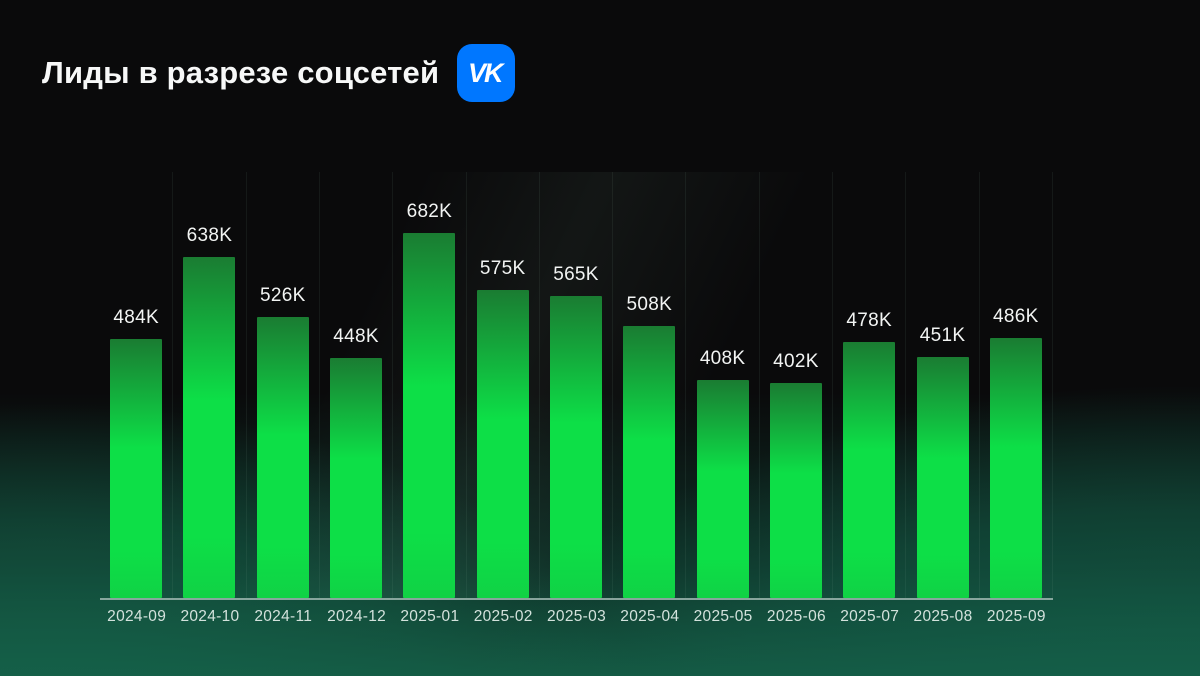 The width and height of the screenshot is (1200, 676). Describe the element at coordinates (210, 616) in the screenshot. I see `x-tick-2024-10: 2024-10` at that location.